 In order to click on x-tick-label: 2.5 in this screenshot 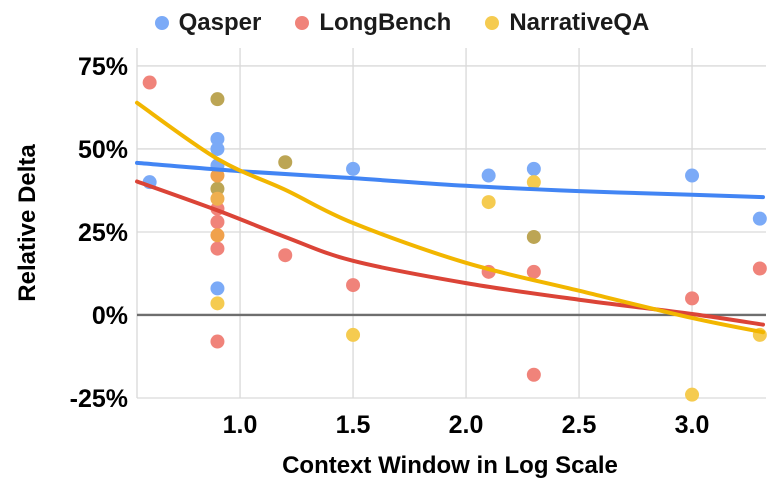, I will do `click(579, 425)`.